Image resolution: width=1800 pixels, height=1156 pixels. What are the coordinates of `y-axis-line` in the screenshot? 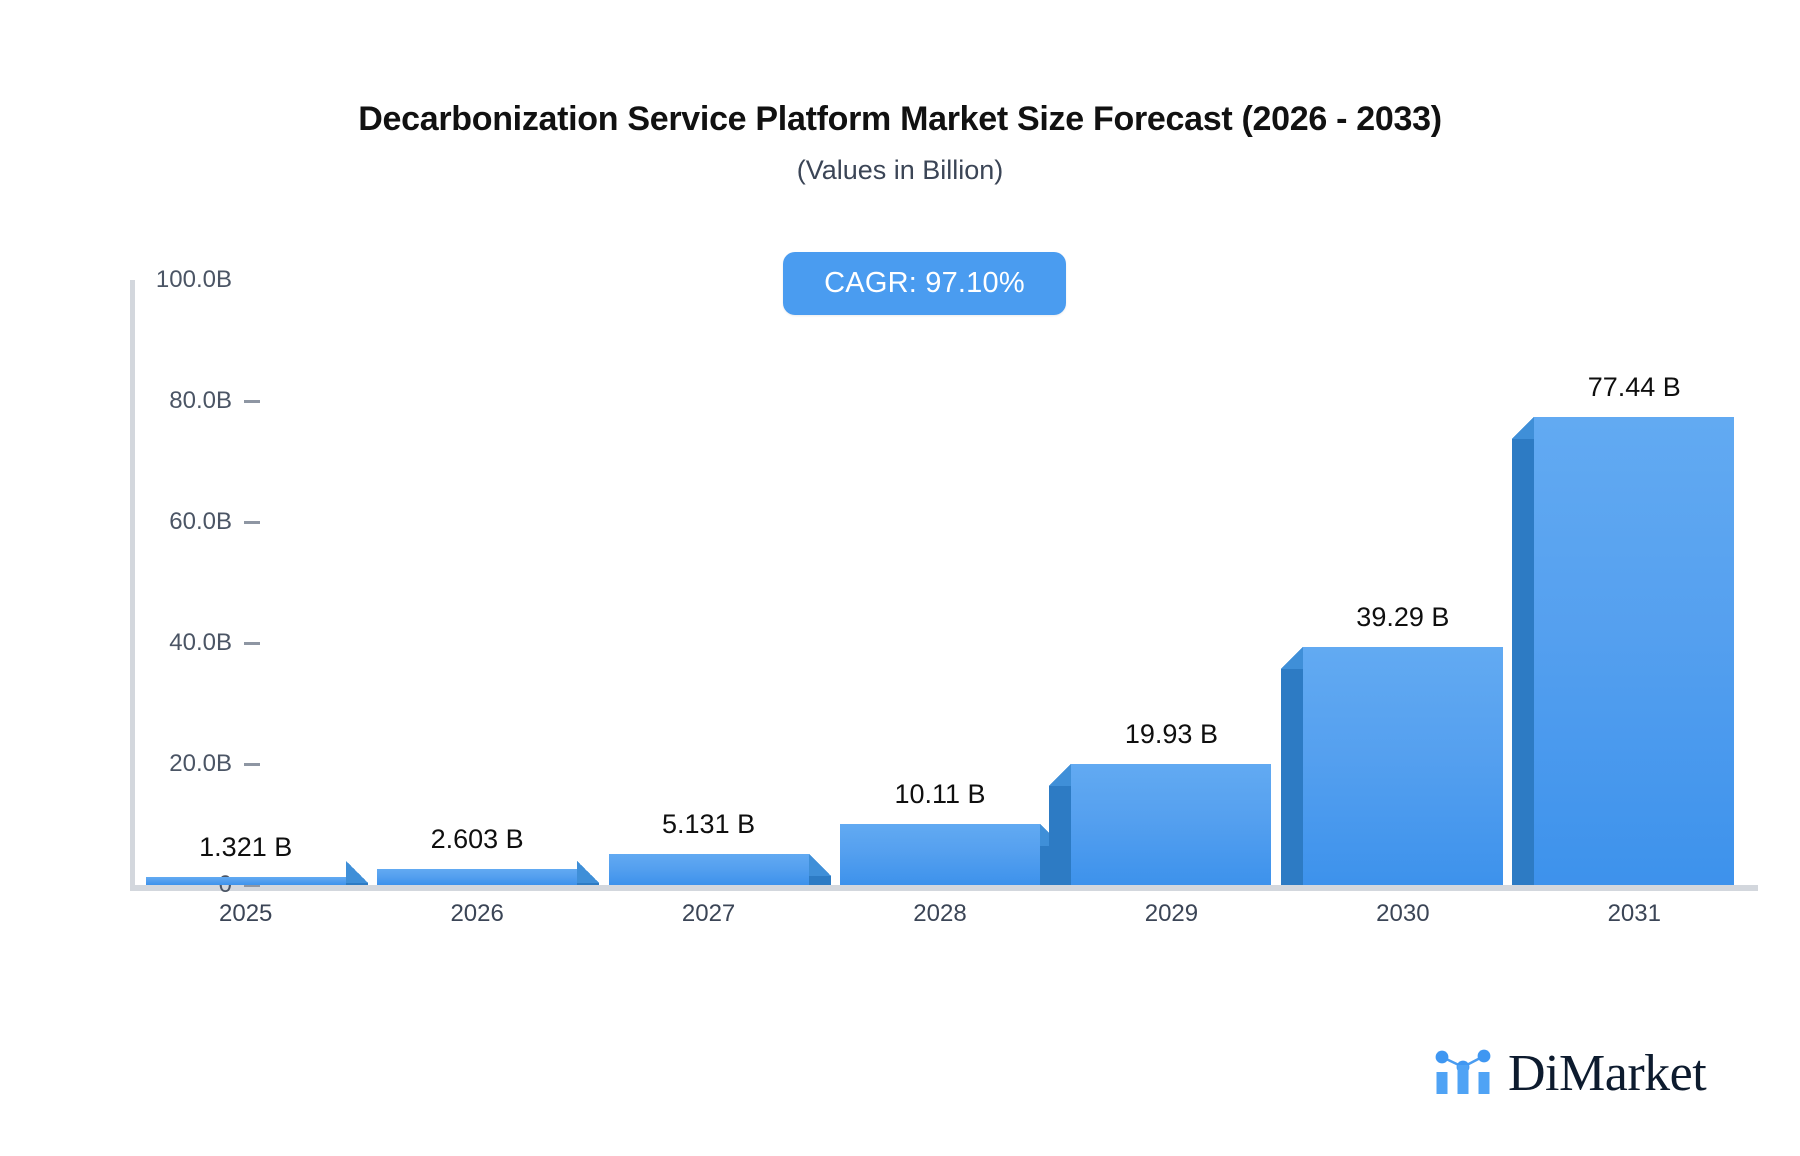 It's located at (132, 583).